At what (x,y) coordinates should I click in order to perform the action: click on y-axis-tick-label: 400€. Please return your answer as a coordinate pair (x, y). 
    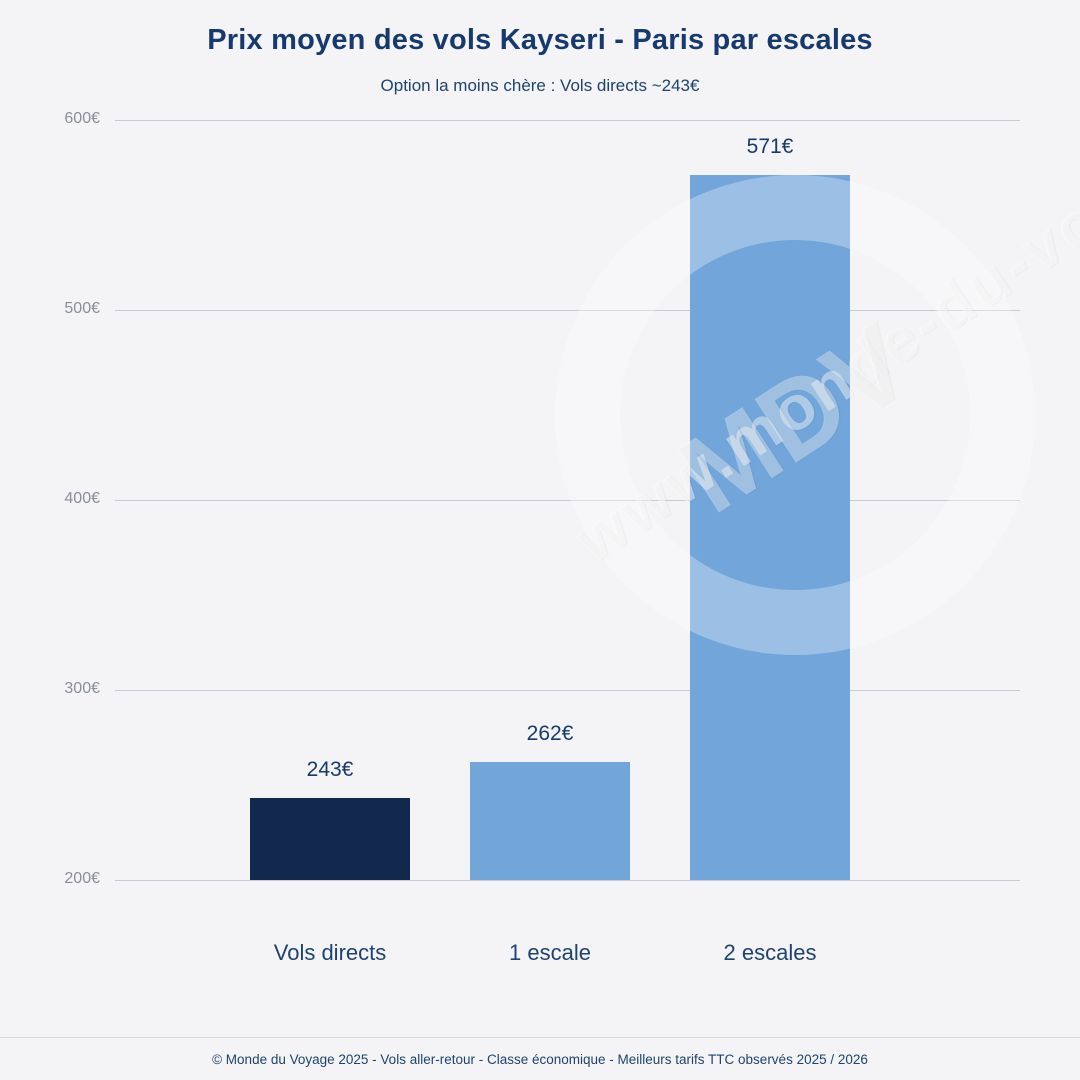
    Looking at the image, I should click on (82, 498).